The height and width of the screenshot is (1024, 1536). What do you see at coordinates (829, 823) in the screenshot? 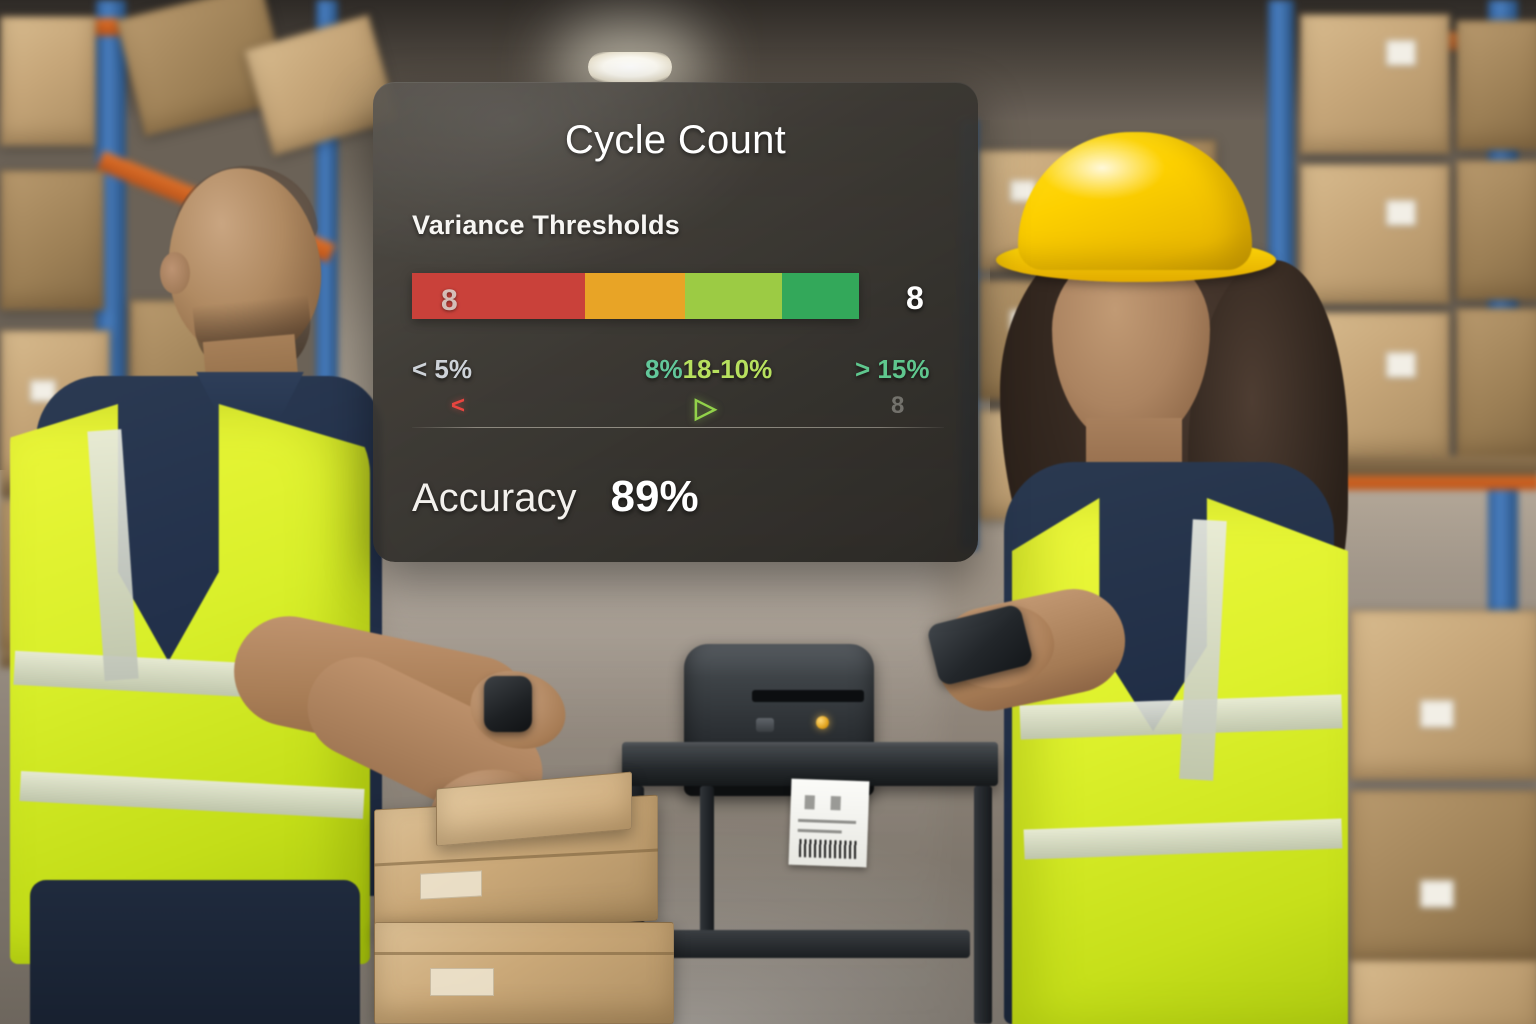
I see `printed-label` at bounding box center [829, 823].